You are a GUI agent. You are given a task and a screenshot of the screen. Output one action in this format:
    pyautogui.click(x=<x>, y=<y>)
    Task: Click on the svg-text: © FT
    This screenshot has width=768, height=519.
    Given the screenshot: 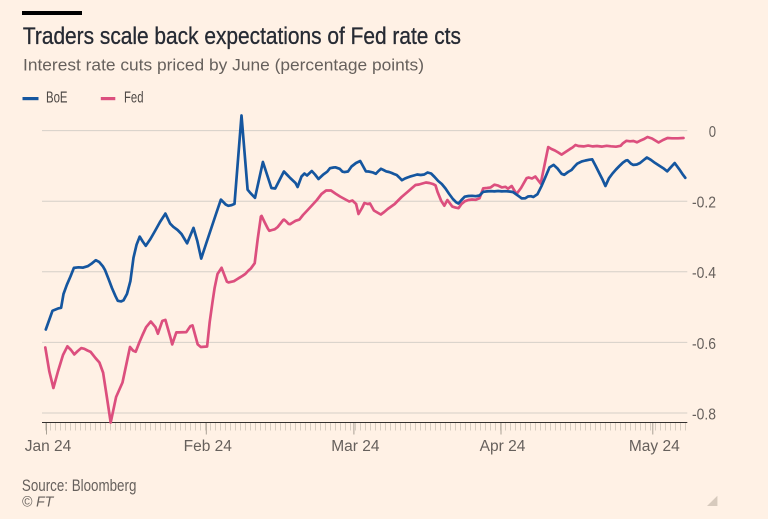 What is the action you would take?
    pyautogui.click(x=38, y=502)
    